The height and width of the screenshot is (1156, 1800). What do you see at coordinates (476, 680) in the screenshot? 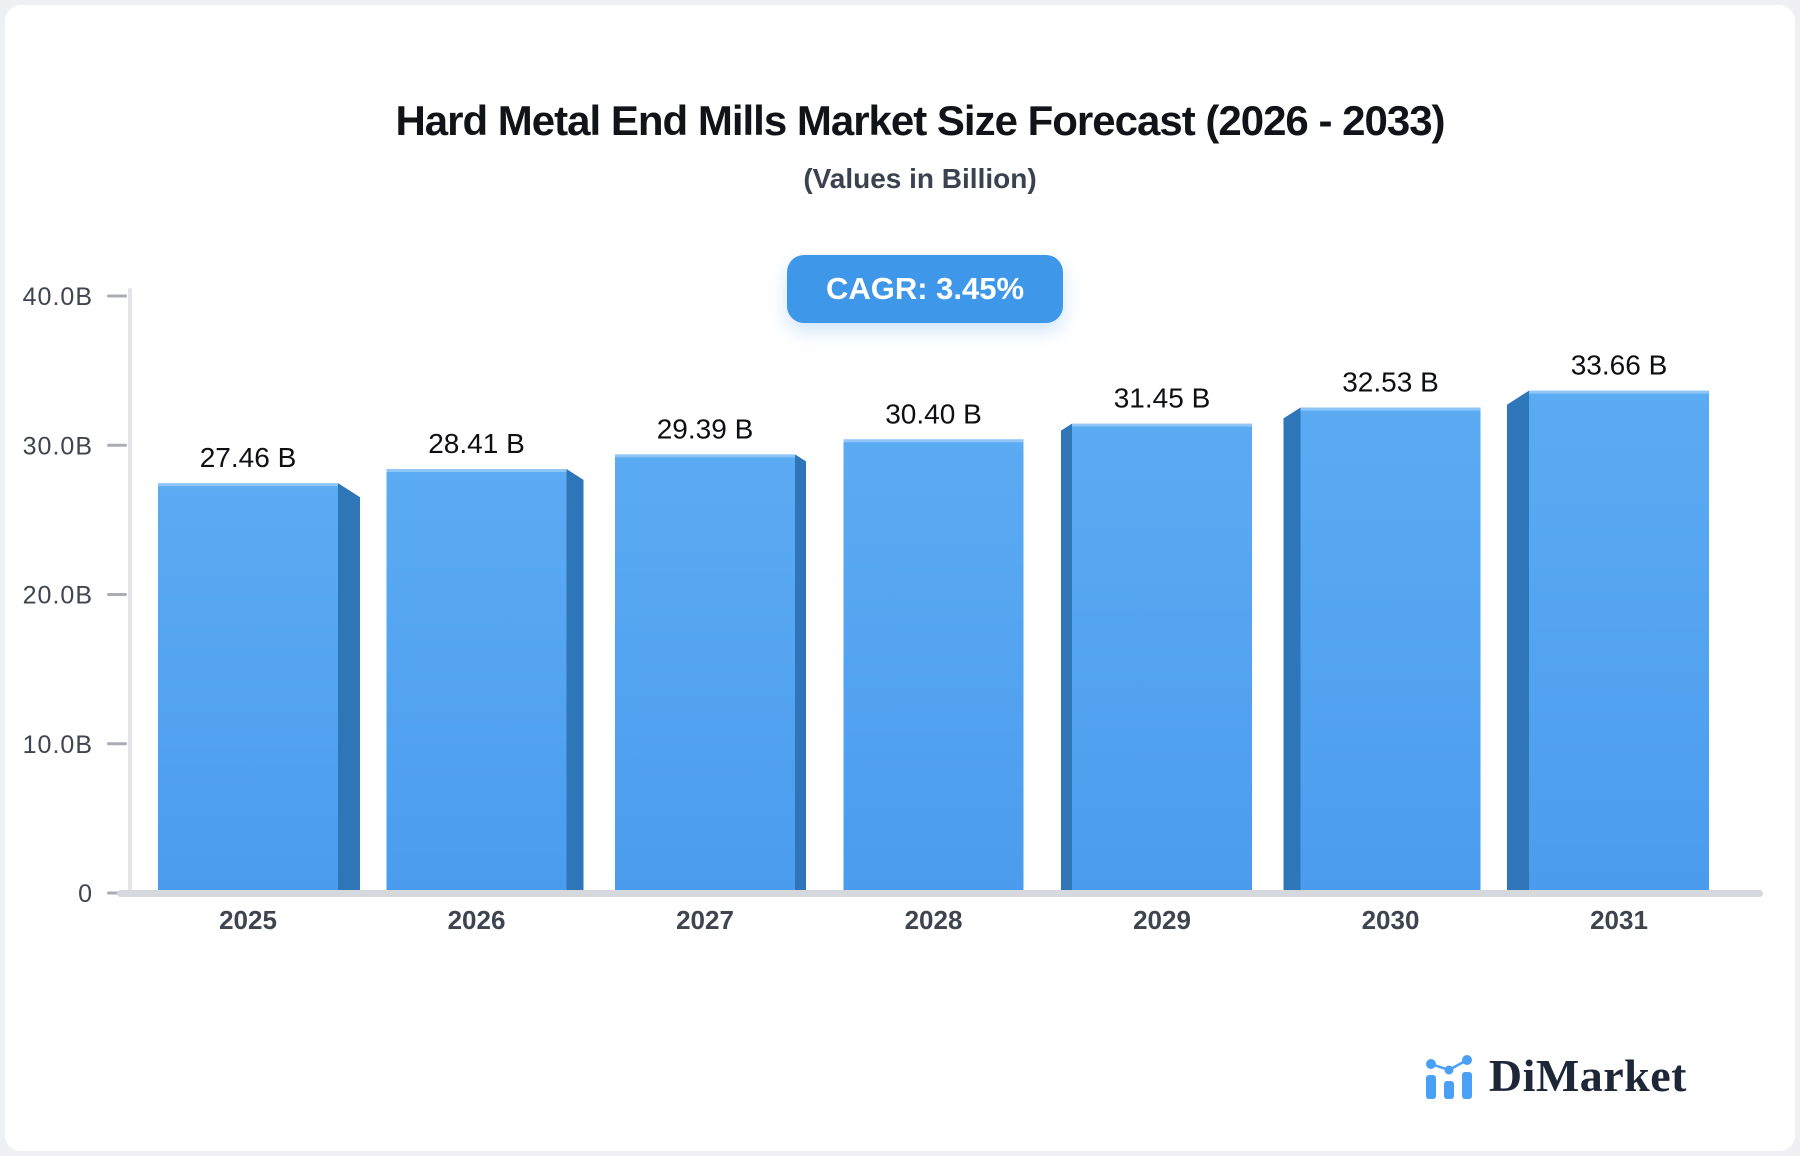
I see `bar-face-2026` at bounding box center [476, 680].